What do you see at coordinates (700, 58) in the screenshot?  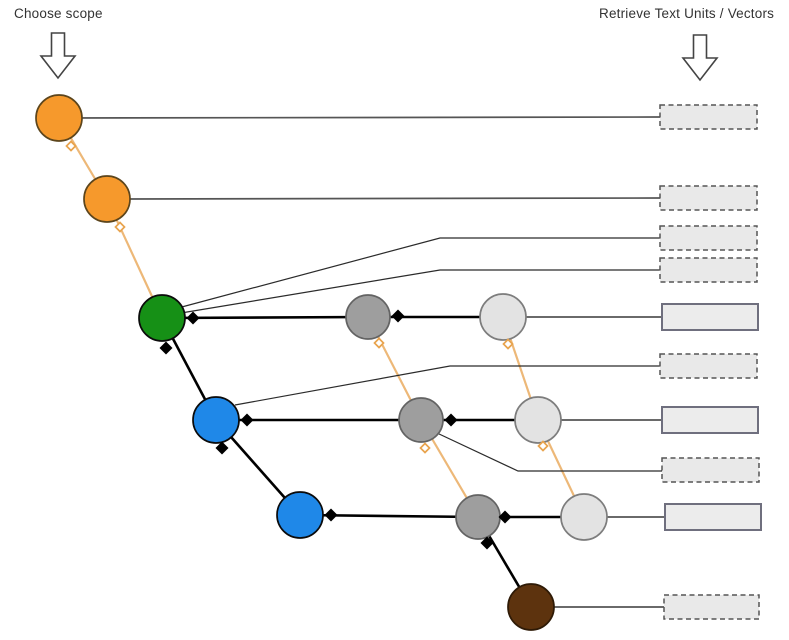 I see `retrieve-arrow-down-icon` at bounding box center [700, 58].